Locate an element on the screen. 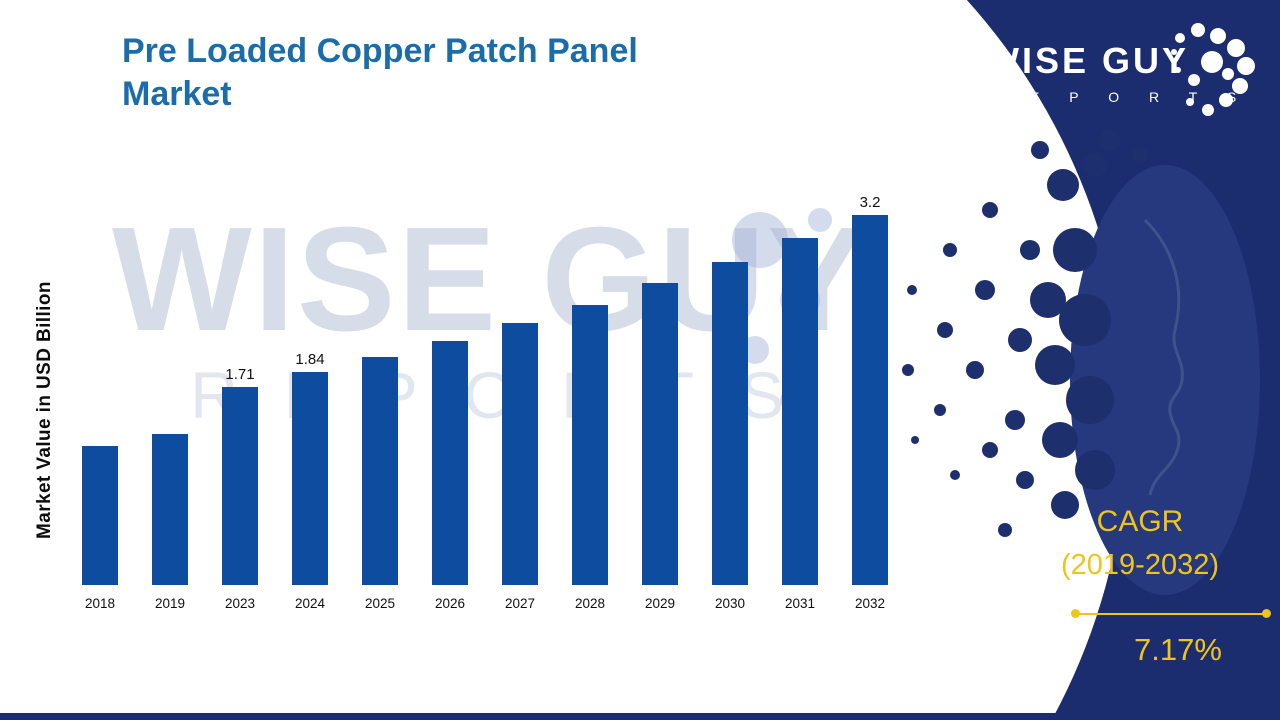 The image size is (1280, 720). bar-column: 2030 is located at coordinates (730, 400).